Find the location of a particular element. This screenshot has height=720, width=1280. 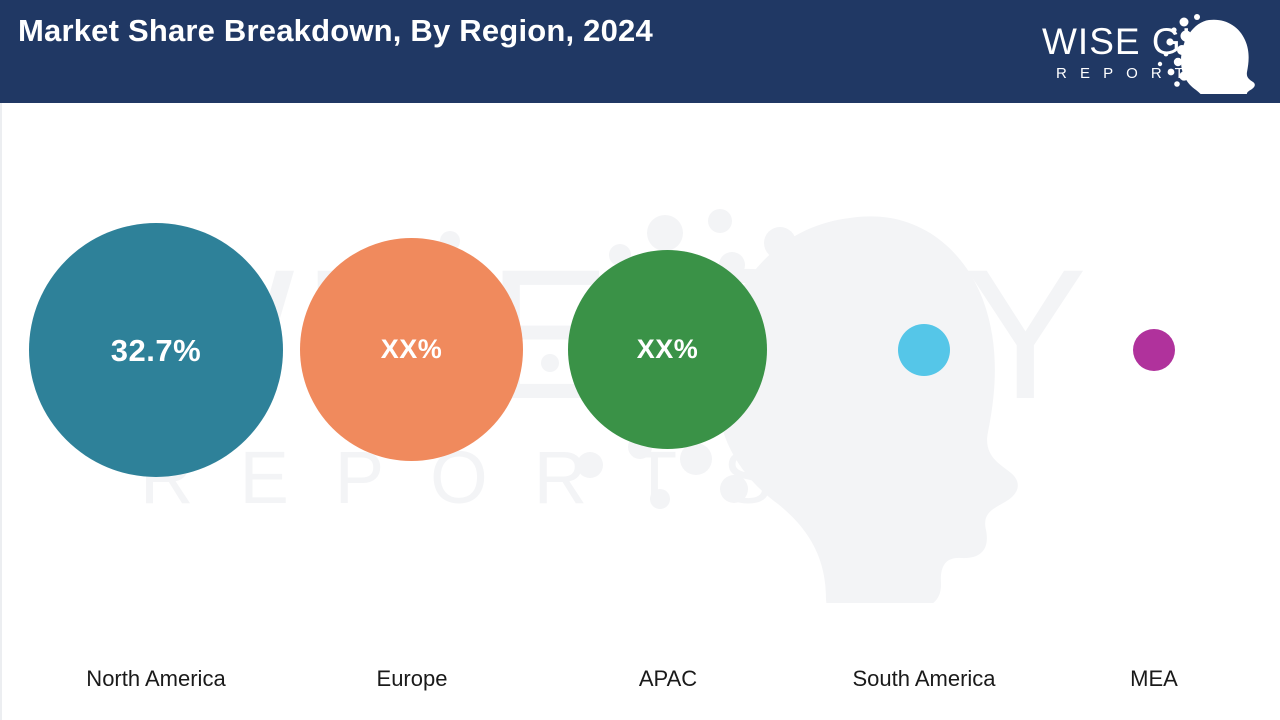

category-label-north-america: North America is located at coordinates (156, 678).